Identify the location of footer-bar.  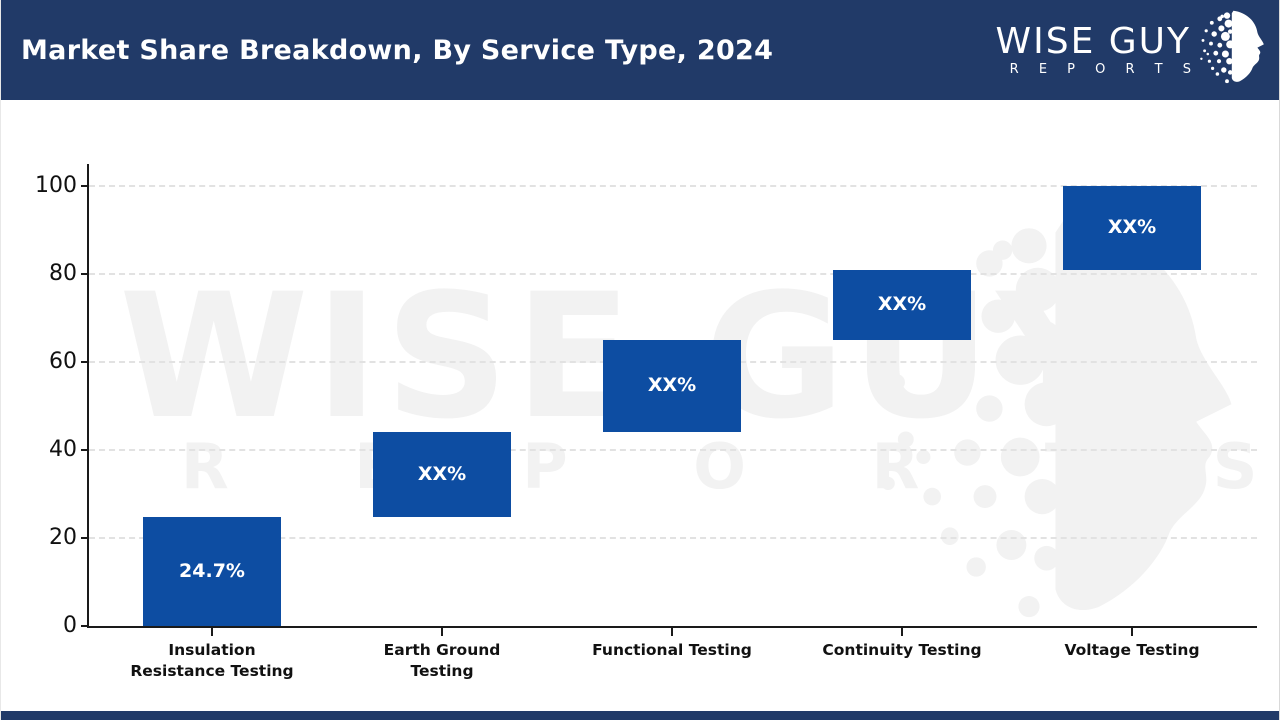
(640, 715).